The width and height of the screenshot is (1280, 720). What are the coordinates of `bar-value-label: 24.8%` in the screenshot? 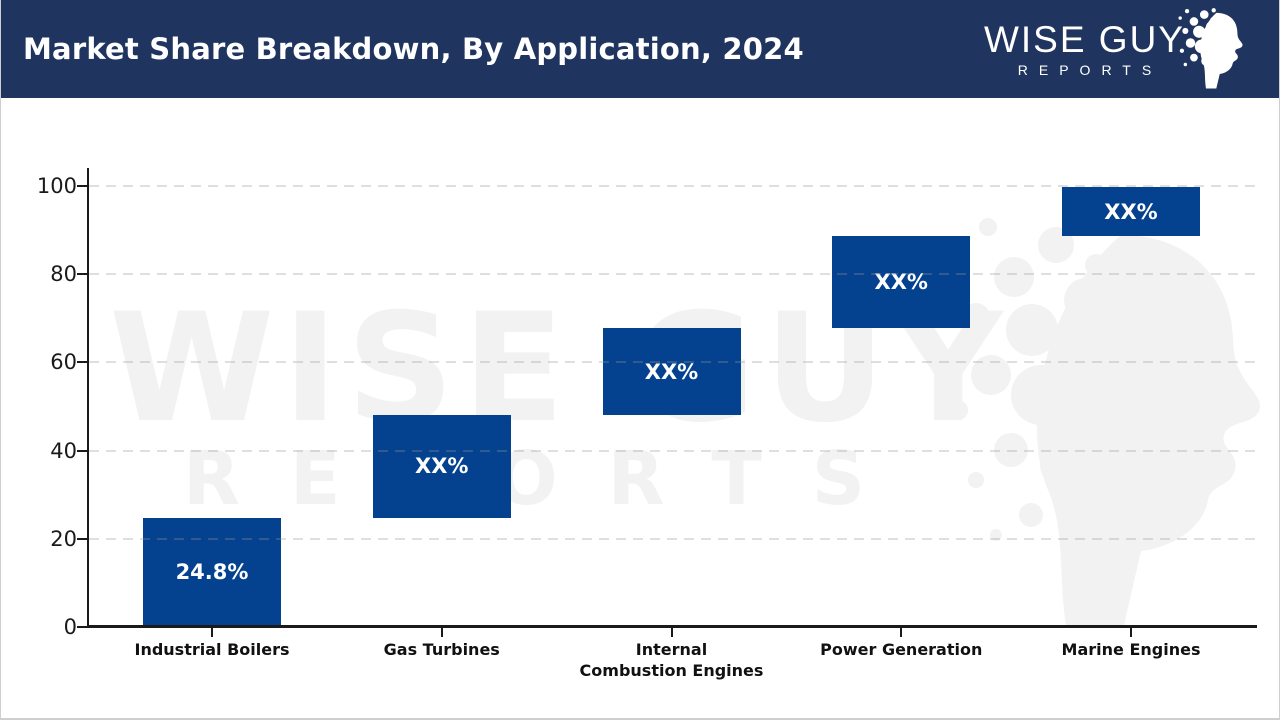 It's located at (212, 572).